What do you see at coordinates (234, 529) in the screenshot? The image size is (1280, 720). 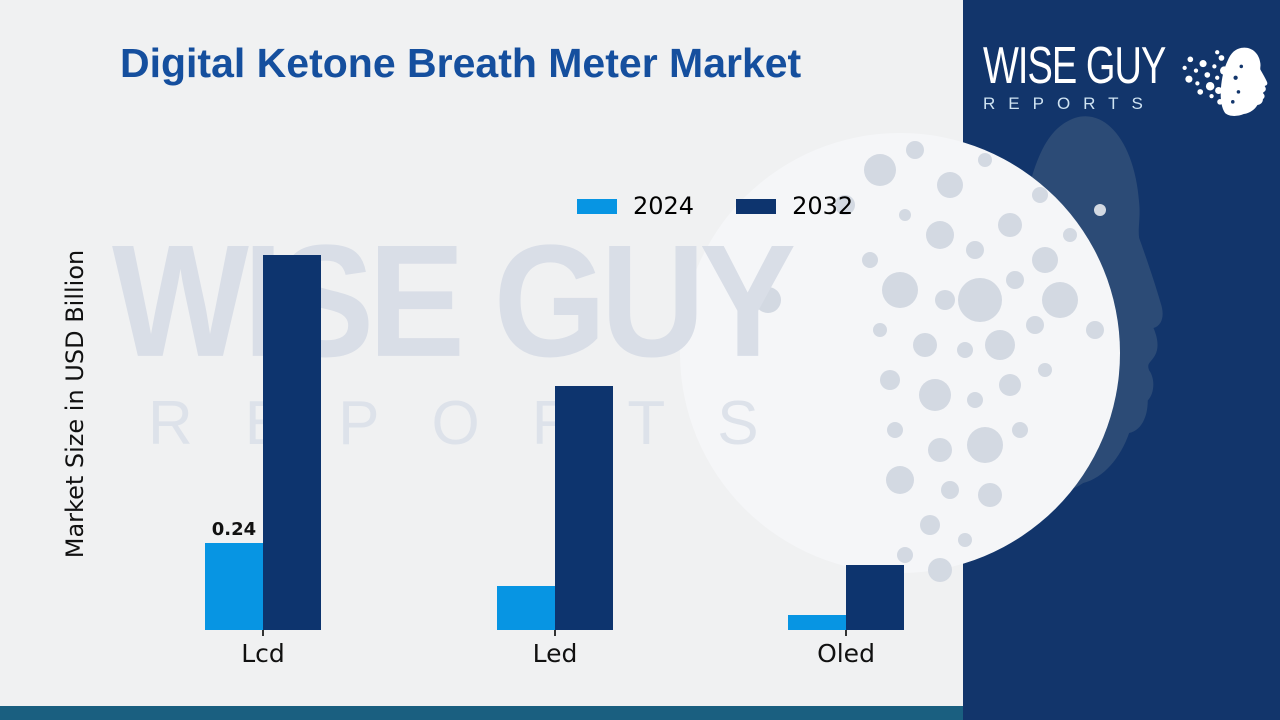 I see `bar-value-label: 0.24` at bounding box center [234, 529].